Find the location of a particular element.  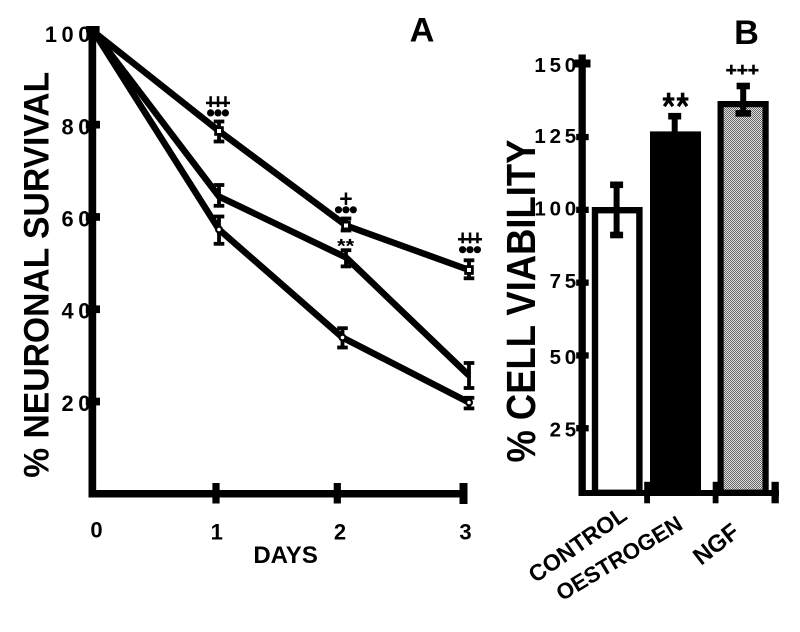

svg-text: % CELL VIABILITY is located at coordinates (521, 300).